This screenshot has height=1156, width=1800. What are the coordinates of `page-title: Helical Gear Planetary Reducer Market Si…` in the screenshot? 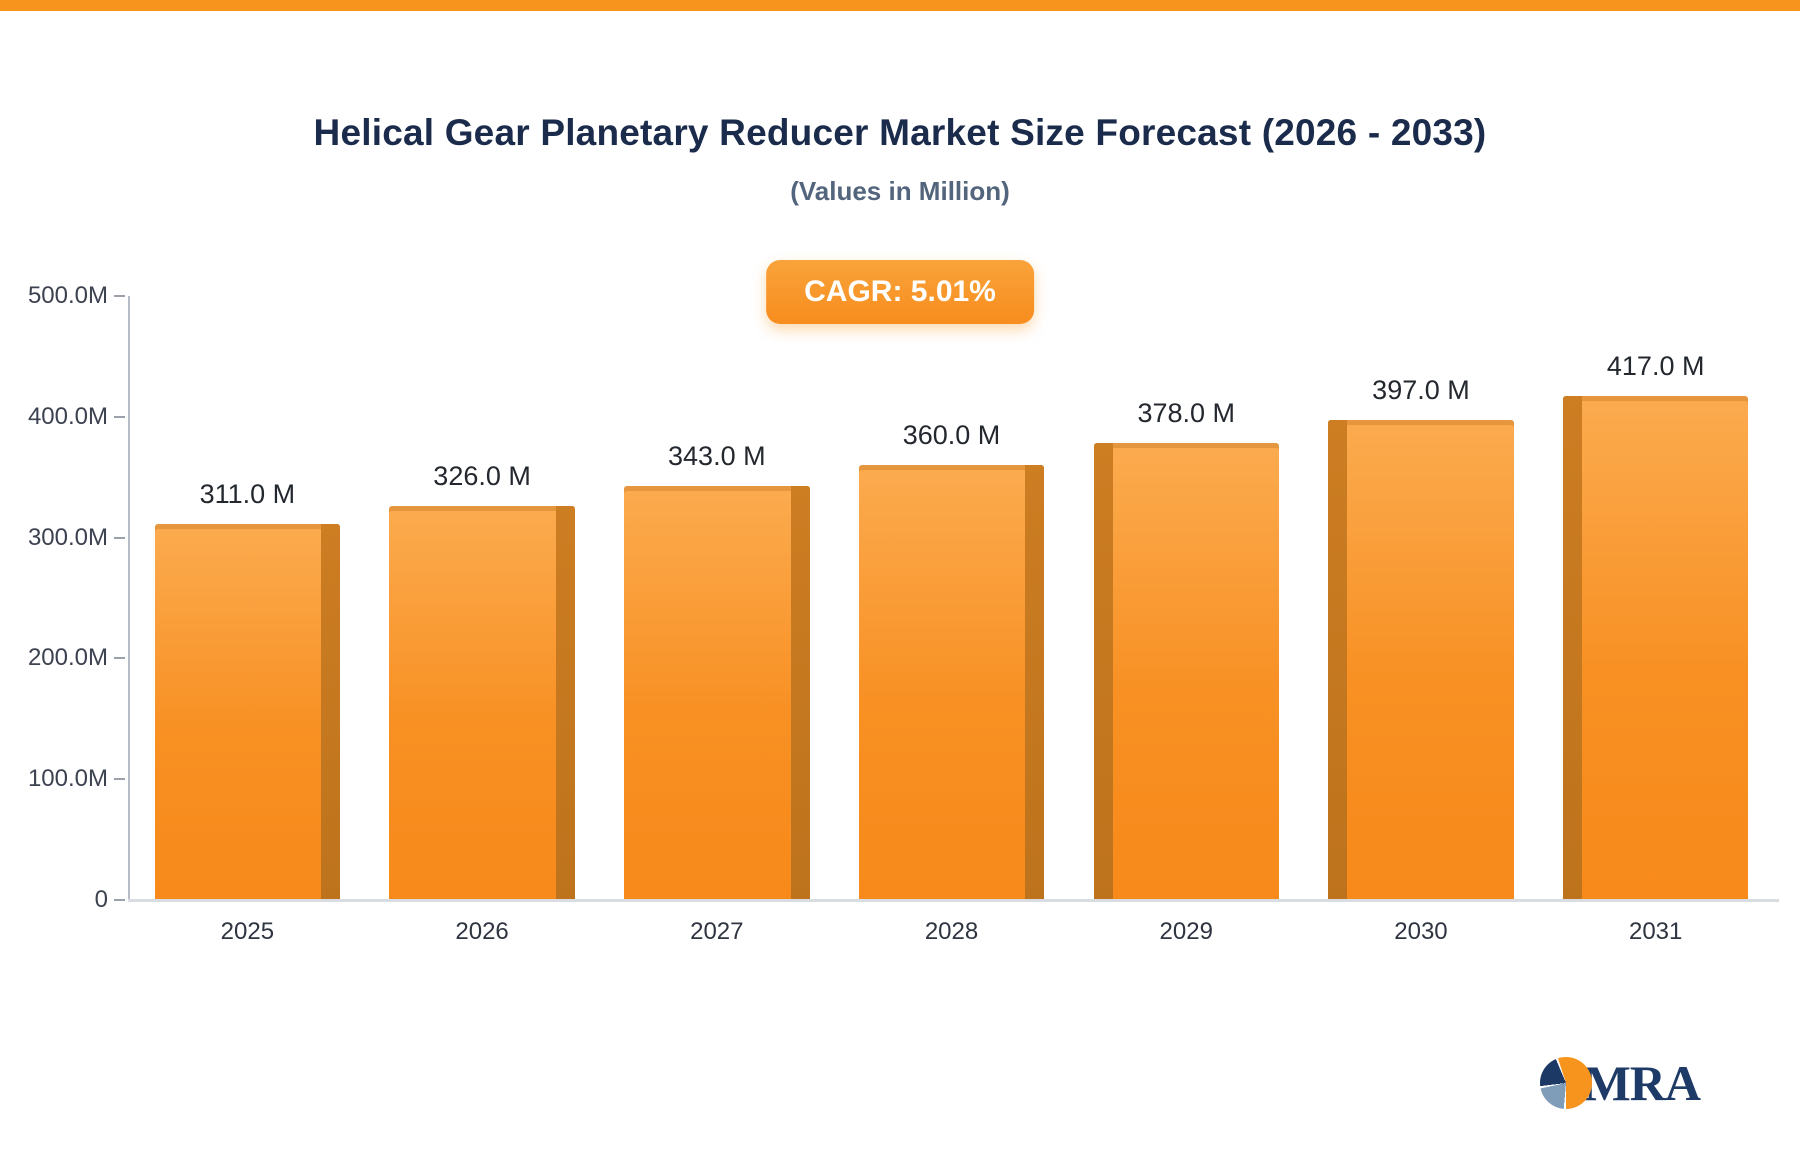 It's located at (900, 132).